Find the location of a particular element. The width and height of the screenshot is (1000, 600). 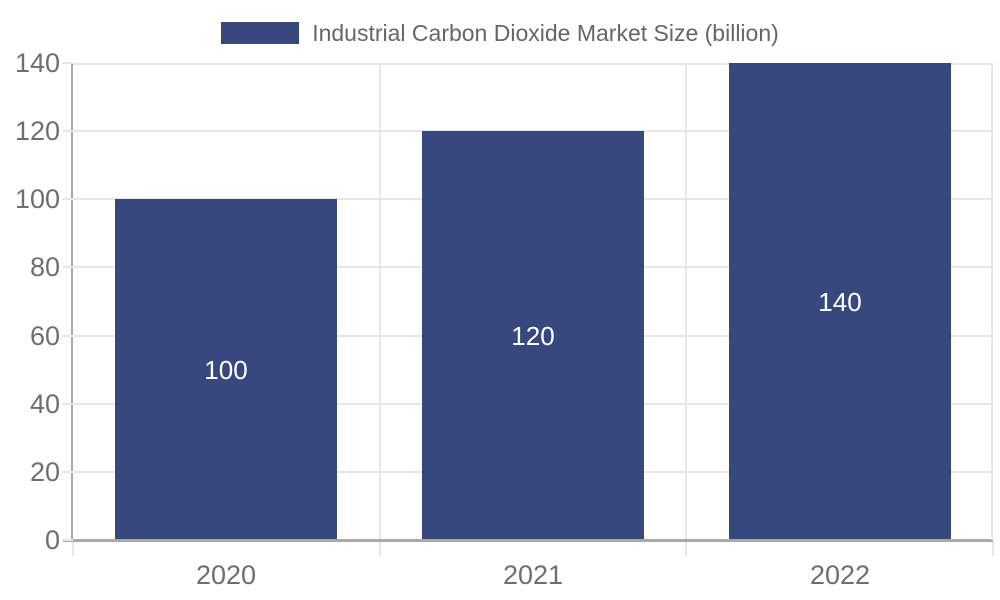

x-tick-label-2021: 2021 is located at coordinates (533, 575).